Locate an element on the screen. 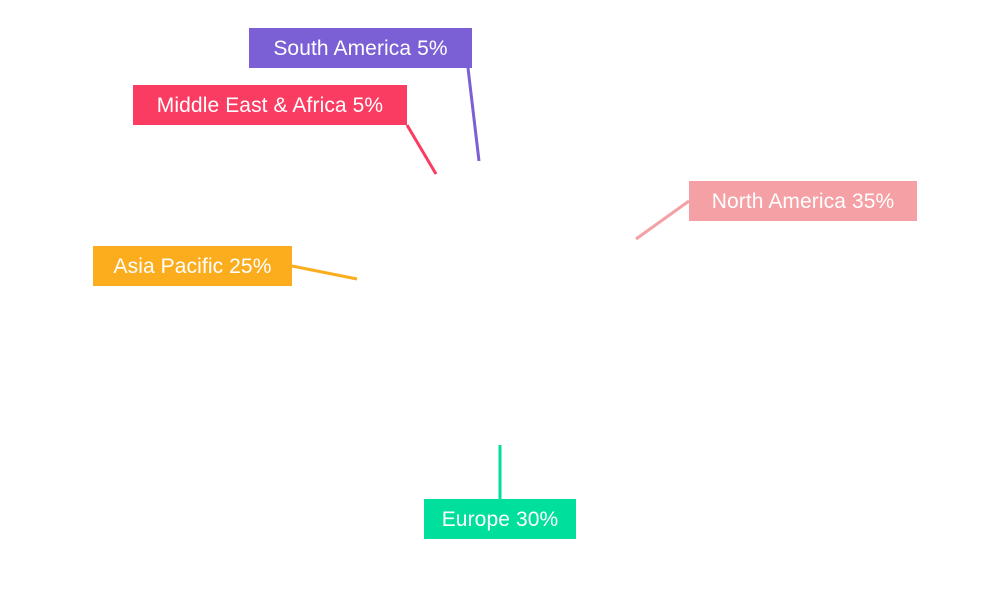  slice-label-middle-east-africa: Middle East & Africa 5% is located at coordinates (270, 105).